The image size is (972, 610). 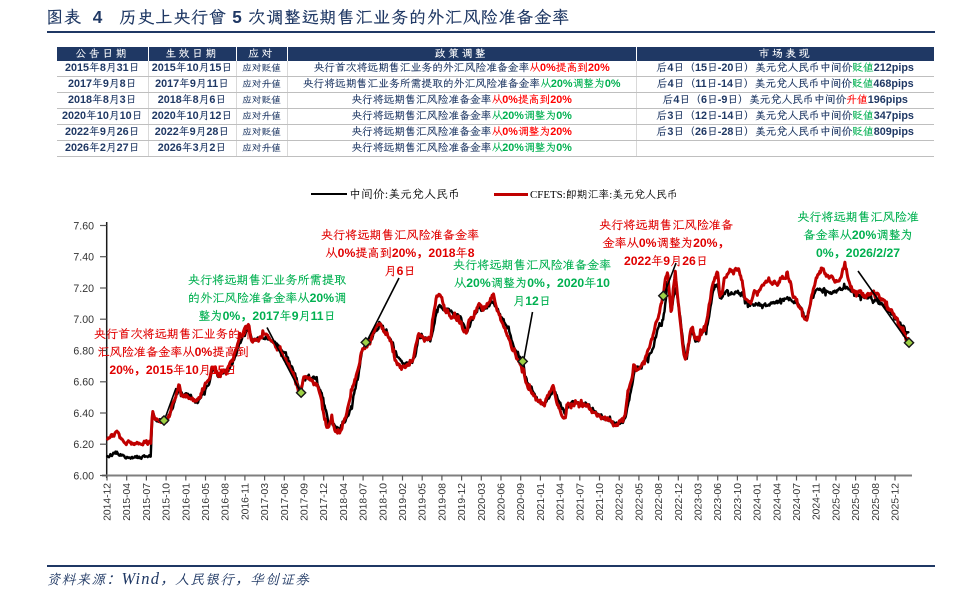 What do you see at coordinates (383, 502) in the screenshot?
I see `svg-text: 2018-10` at bounding box center [383, 502].